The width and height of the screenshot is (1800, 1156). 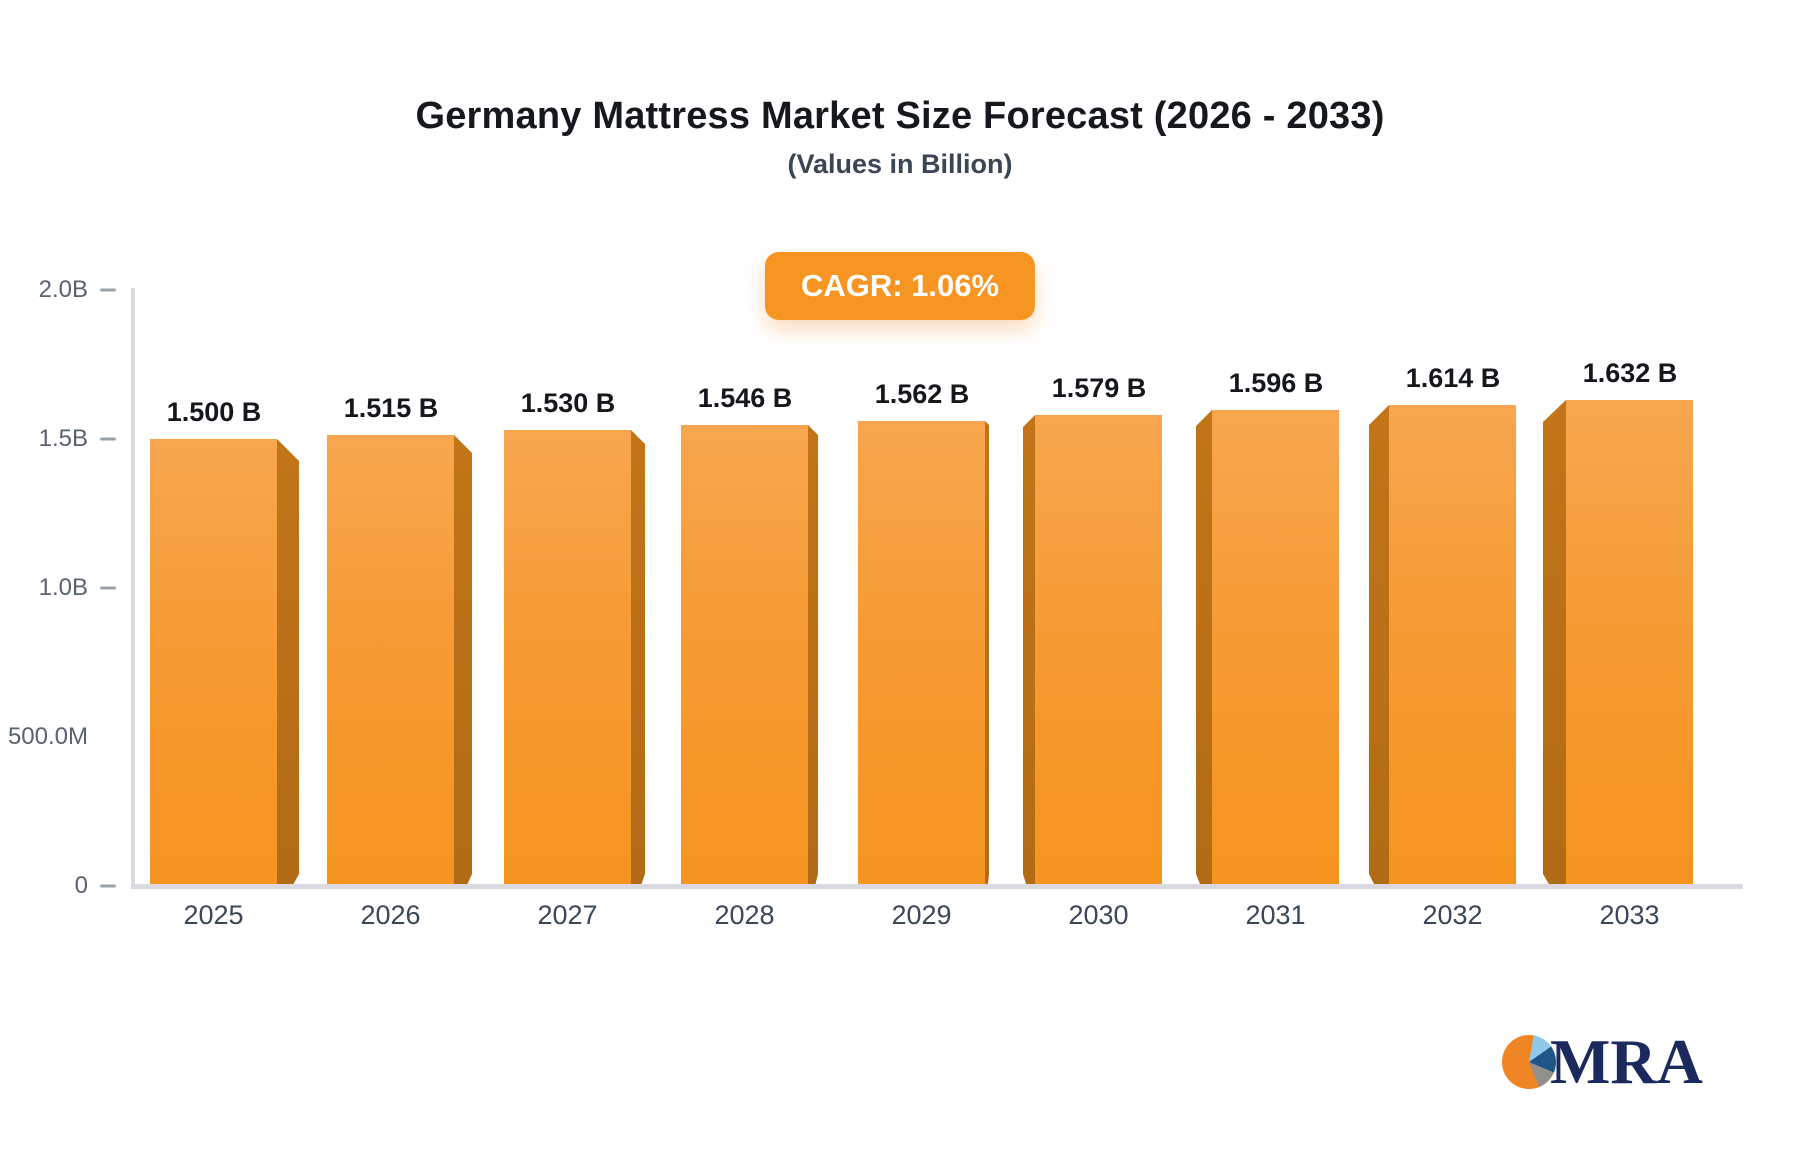 I want to click on x-axis-label: 2027, so click(x=567, y=915).